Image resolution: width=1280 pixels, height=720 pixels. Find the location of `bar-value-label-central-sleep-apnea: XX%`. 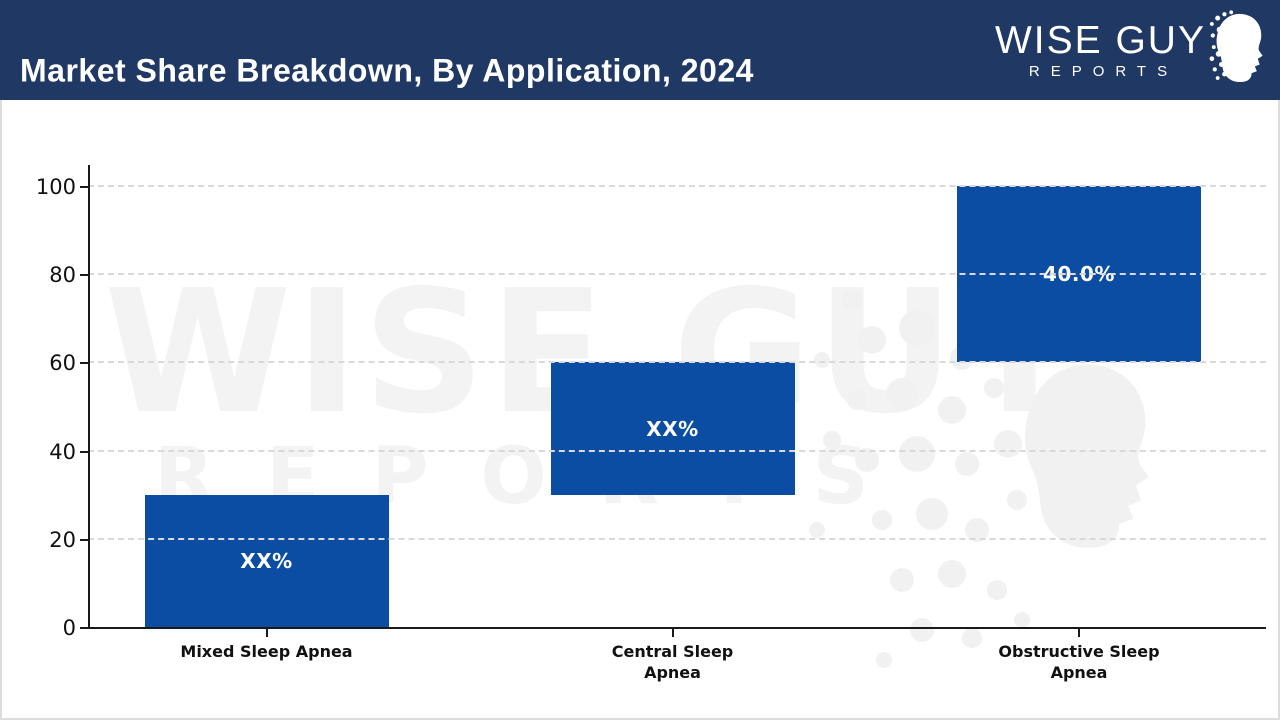

bar-value-label-central-sleep-apnea: XX% is located at coordinates (672, 428).